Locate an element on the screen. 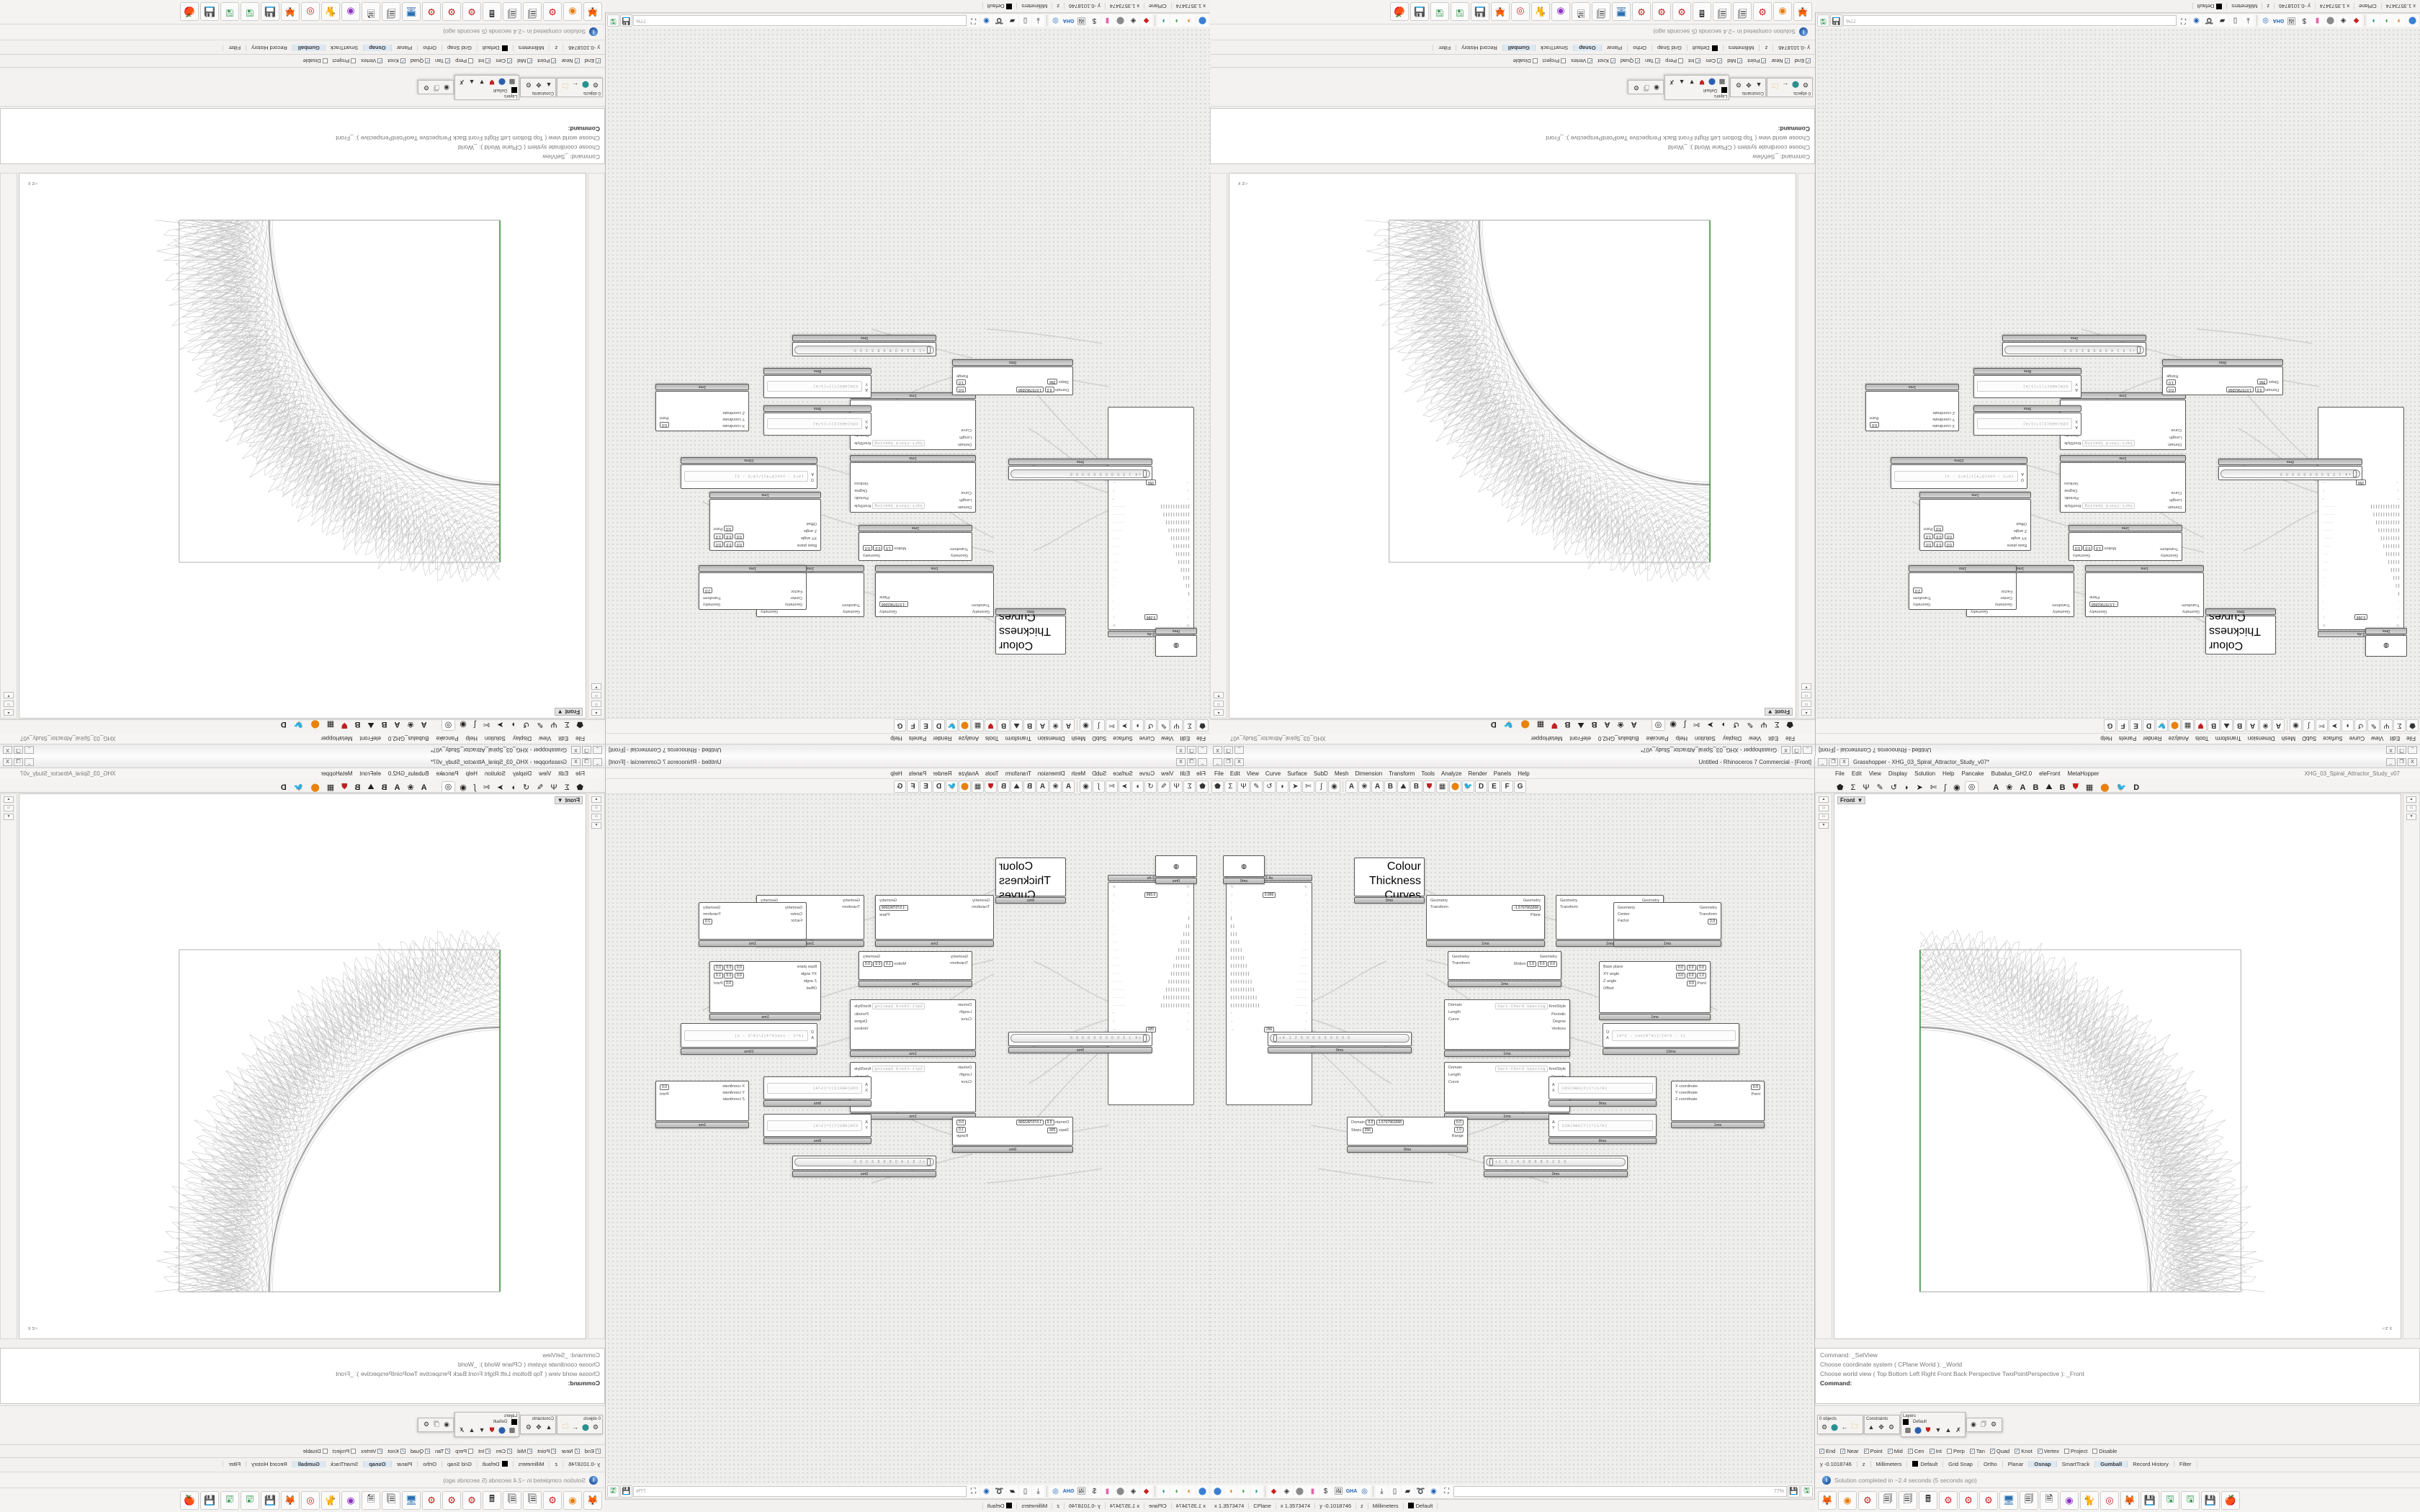  text-d-icon: D is located at coordinates (2149, 725).